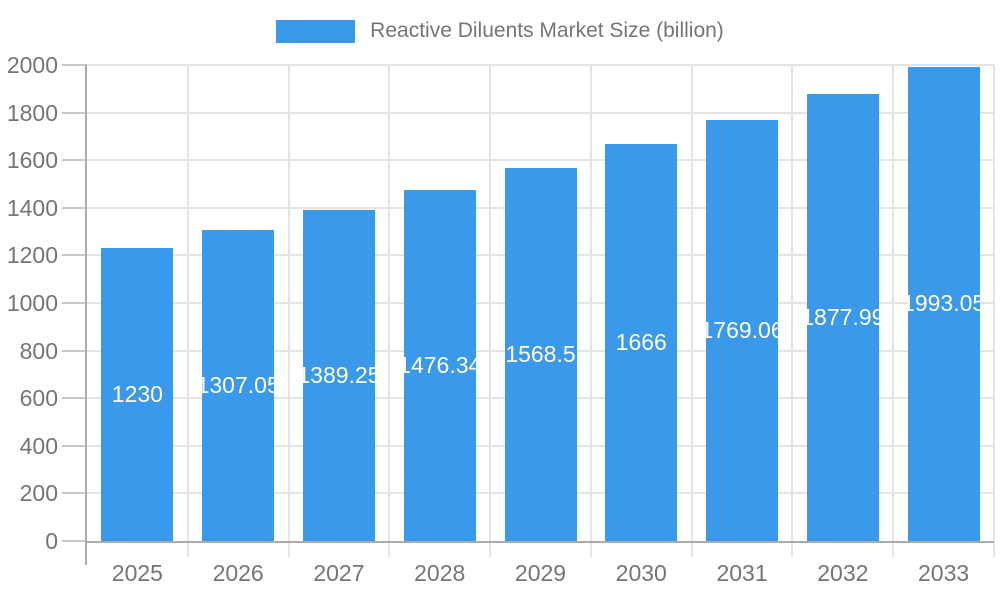 This screenshot has height=600, width=1000. I want to click on bar: 1389.25, so click(338, 375).